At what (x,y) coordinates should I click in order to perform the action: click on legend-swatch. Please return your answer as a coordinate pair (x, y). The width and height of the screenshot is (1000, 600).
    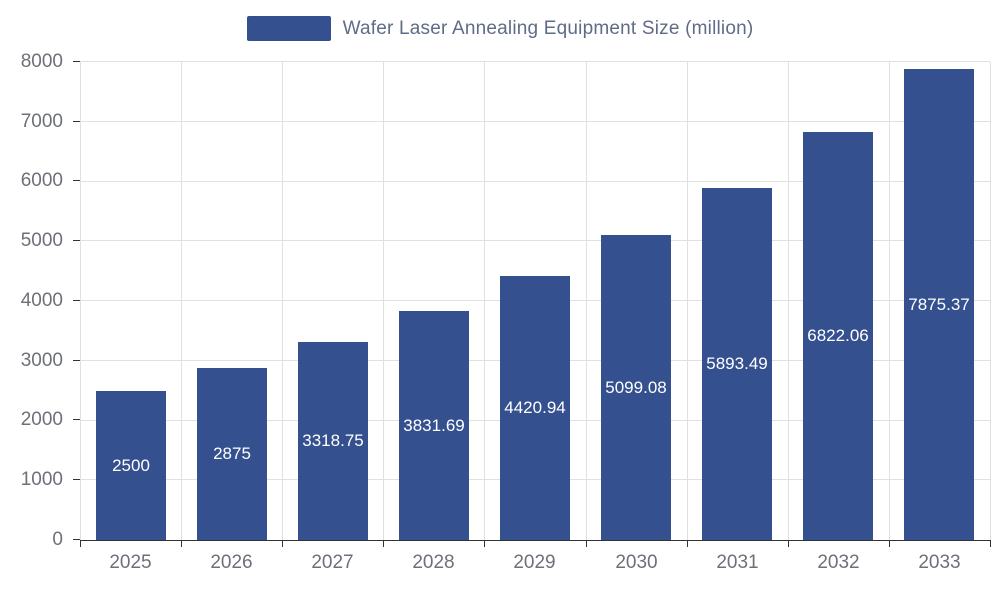
    Looking at the image, I should click on (288, 28).